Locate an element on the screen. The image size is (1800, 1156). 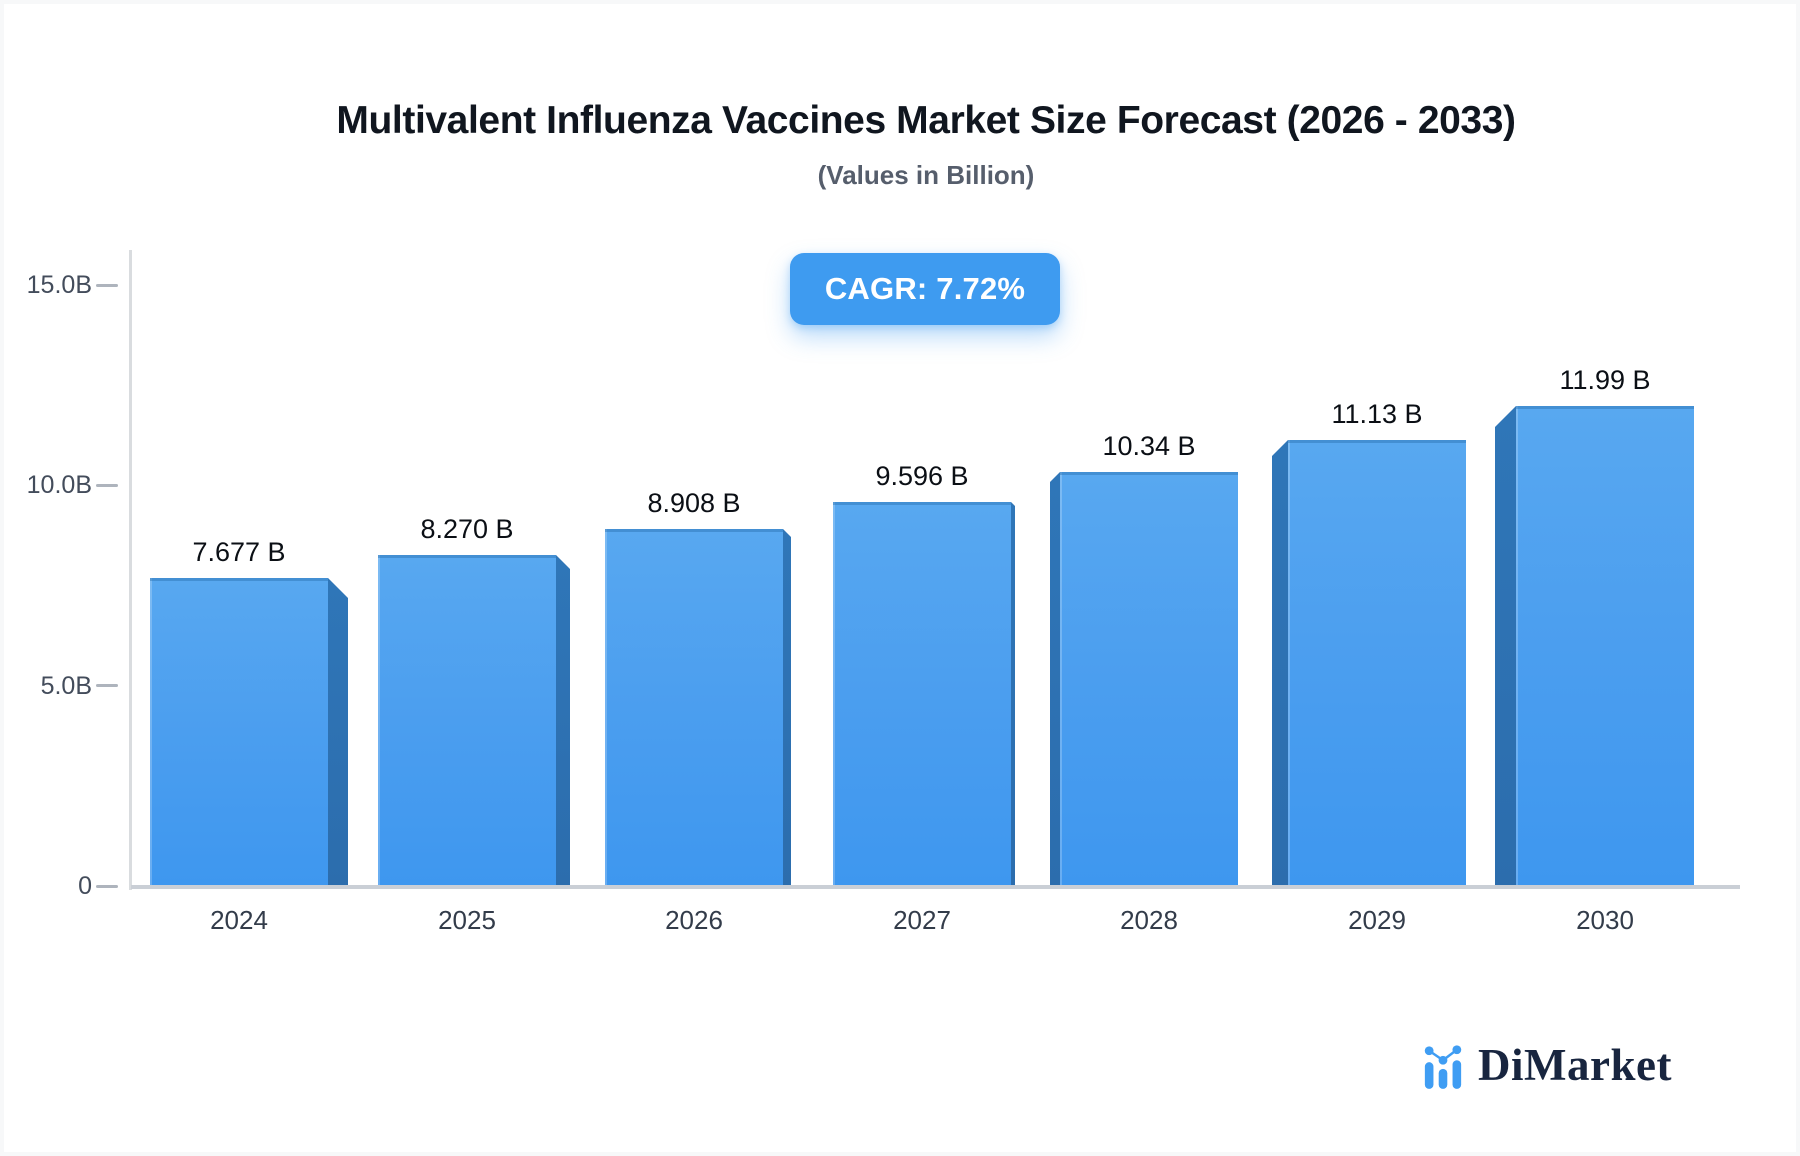
bar-2030 is located at coordinates (1605, 646).